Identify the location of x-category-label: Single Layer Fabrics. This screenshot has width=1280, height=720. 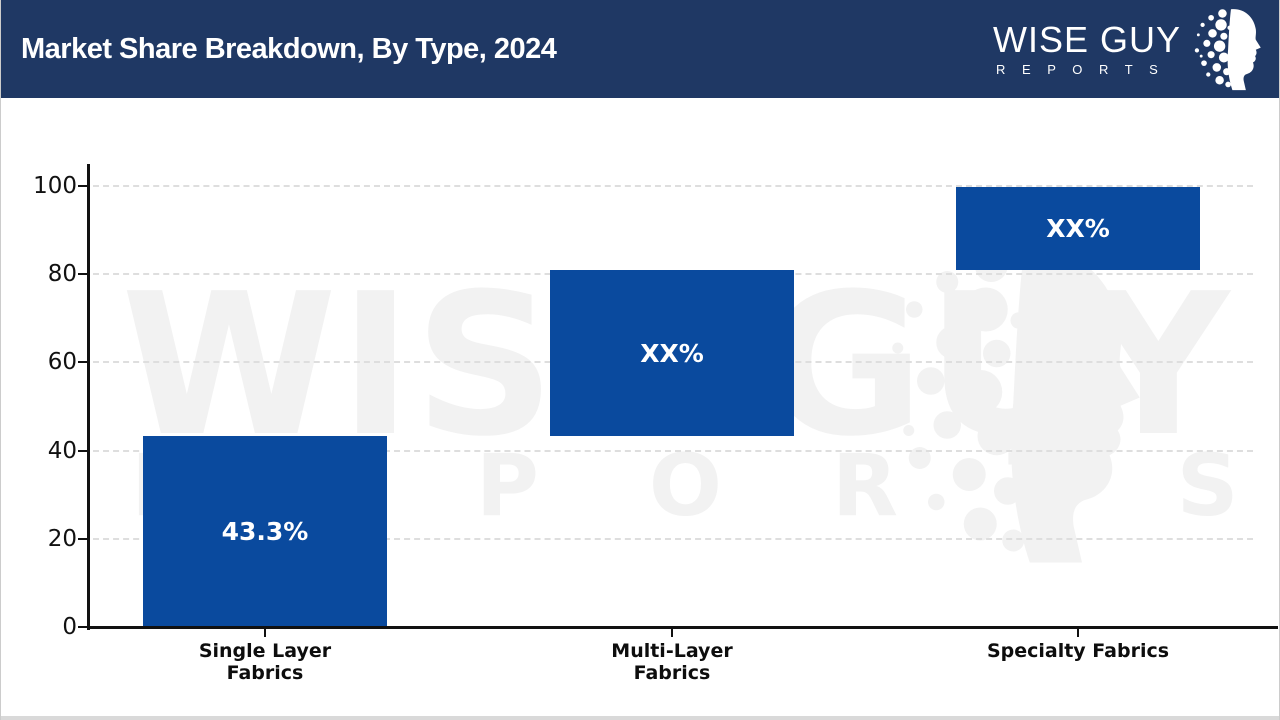
(265, 662).